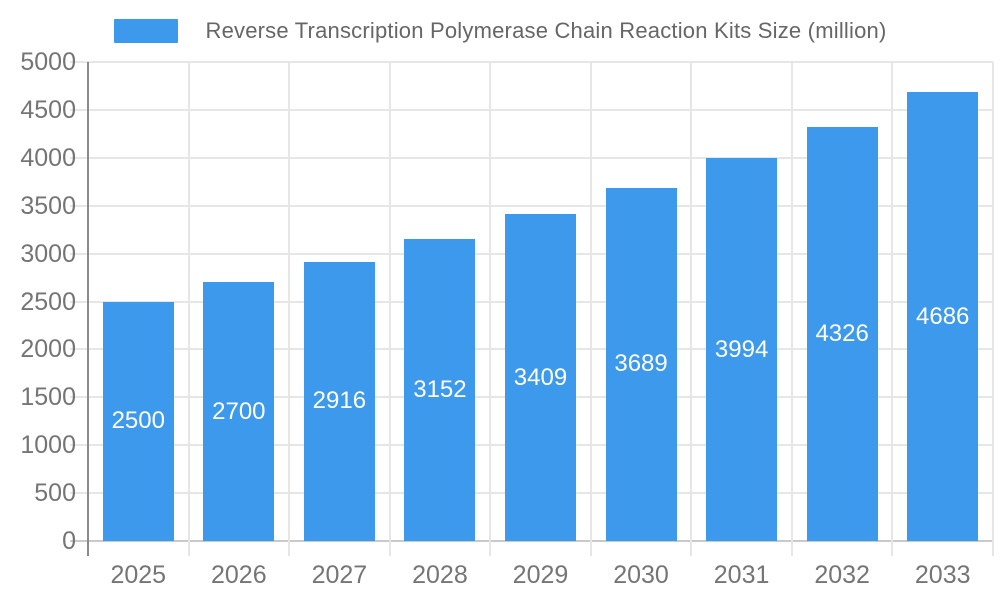  I want to click on bar-2030, so click(641, 364).